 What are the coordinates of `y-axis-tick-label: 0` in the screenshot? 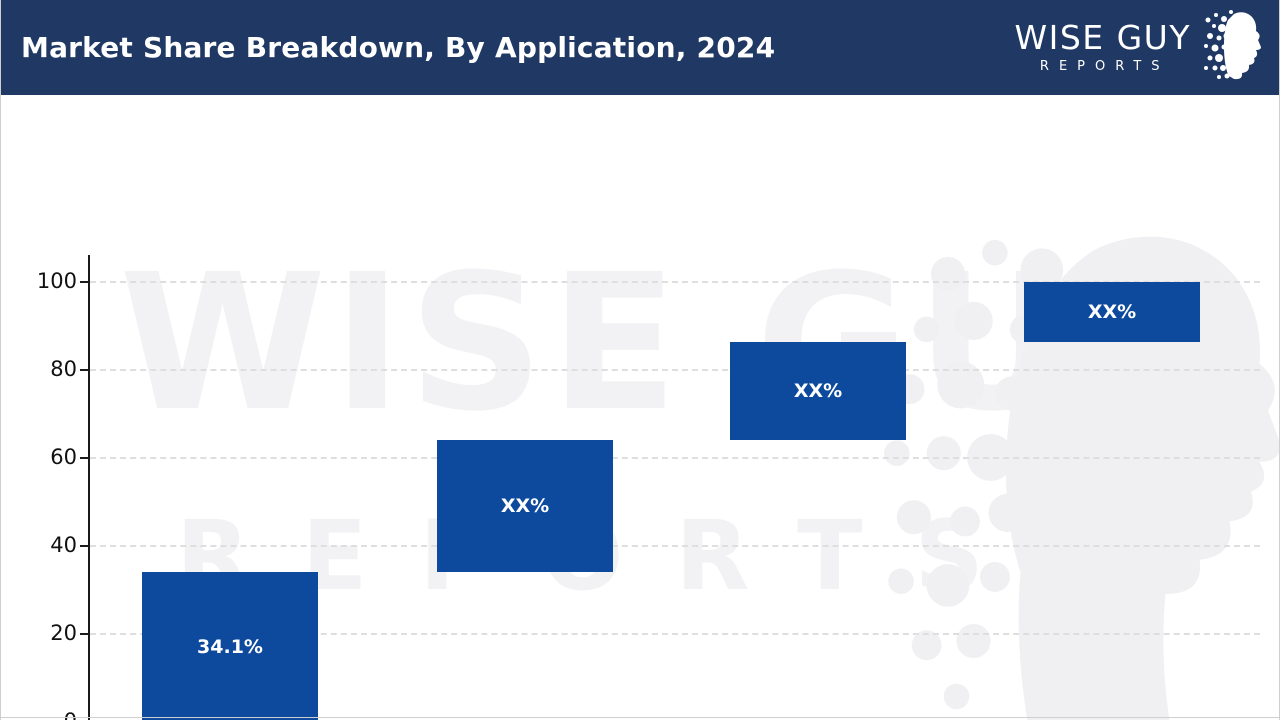 It's located at (43, 714).